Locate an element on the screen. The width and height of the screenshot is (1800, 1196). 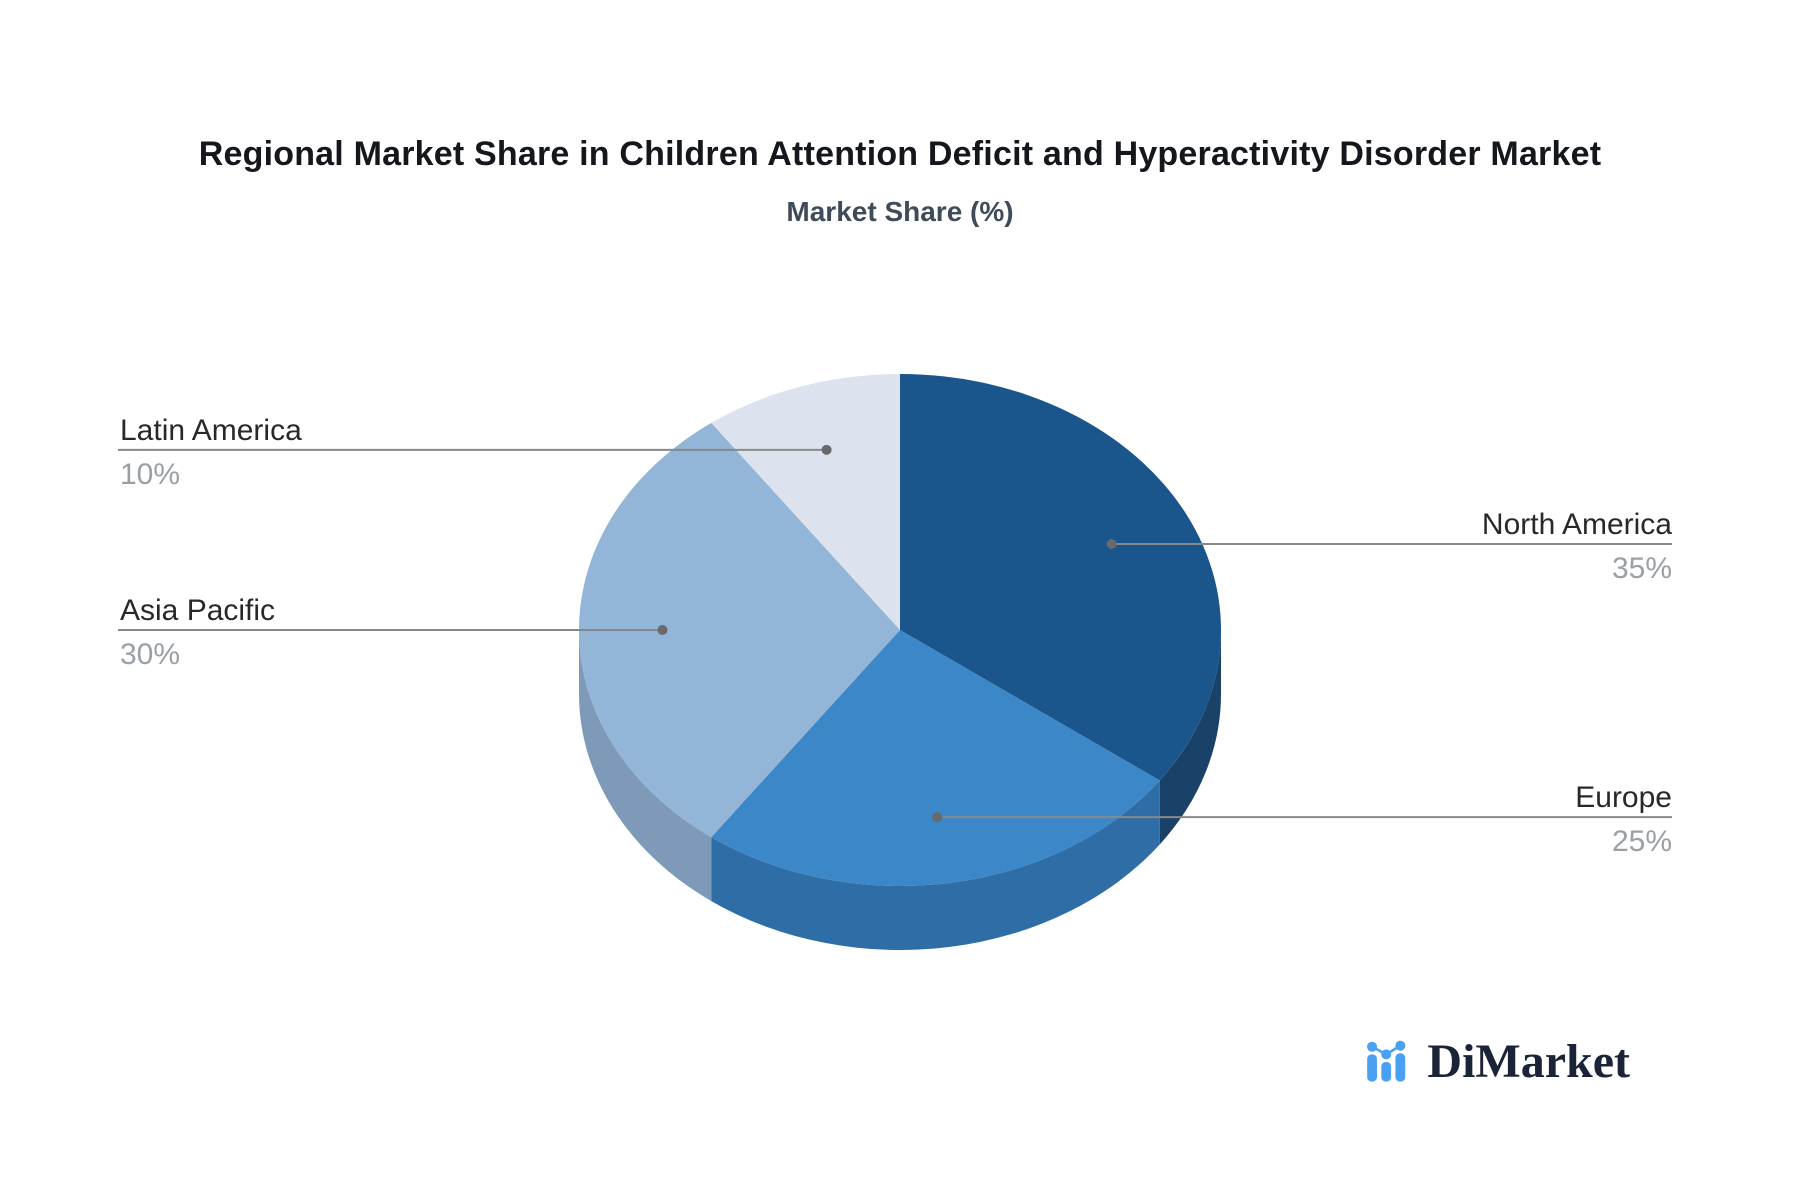
pie-slice-asia-pacific-side is located at coordinates (645, 766).